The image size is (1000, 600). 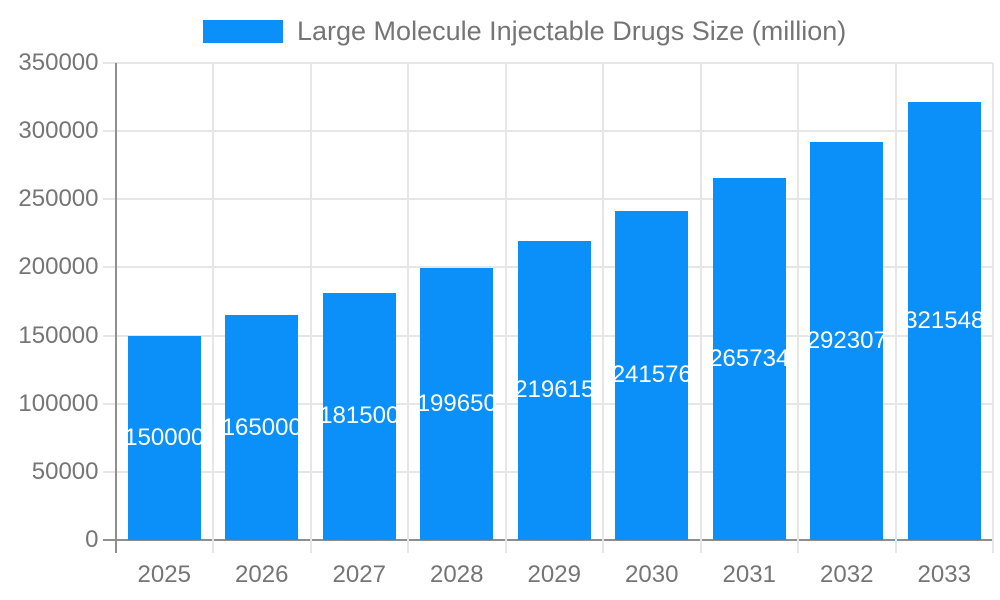 I want to click on x-tick-label: 2027, so click(x=359, y=574).